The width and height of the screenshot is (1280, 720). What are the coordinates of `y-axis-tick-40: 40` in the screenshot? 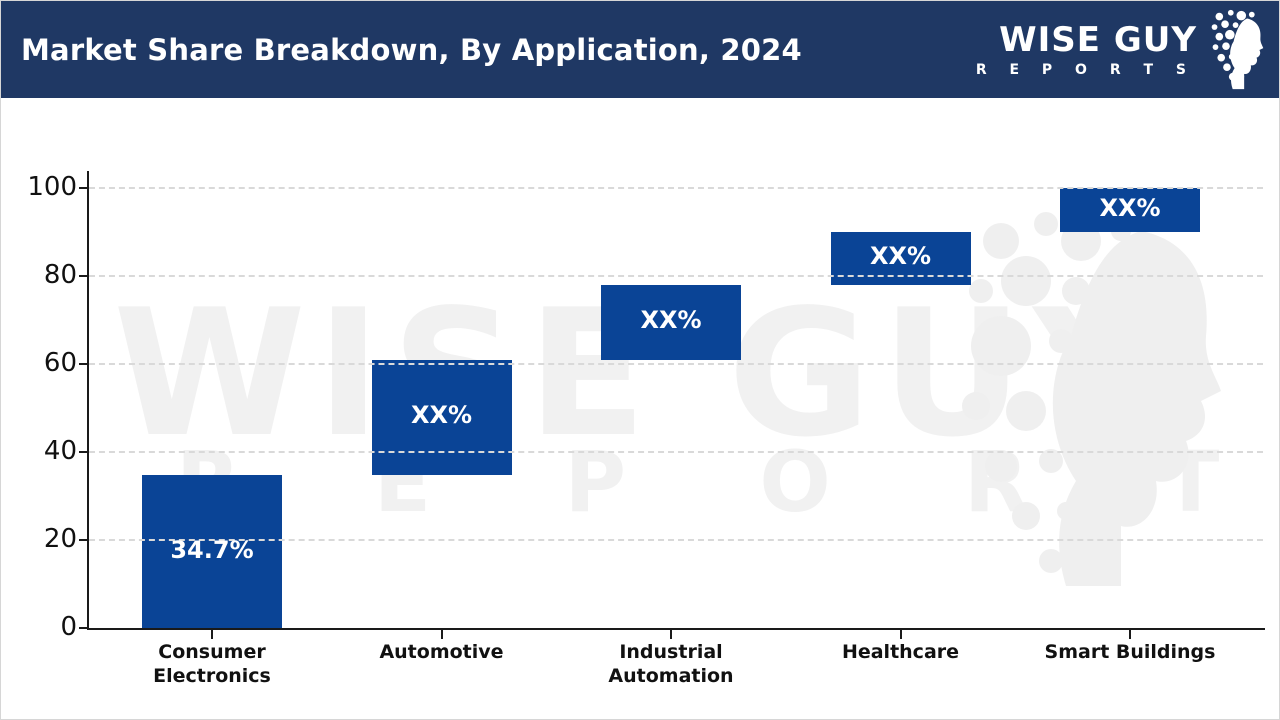 It's located at (60, 451).